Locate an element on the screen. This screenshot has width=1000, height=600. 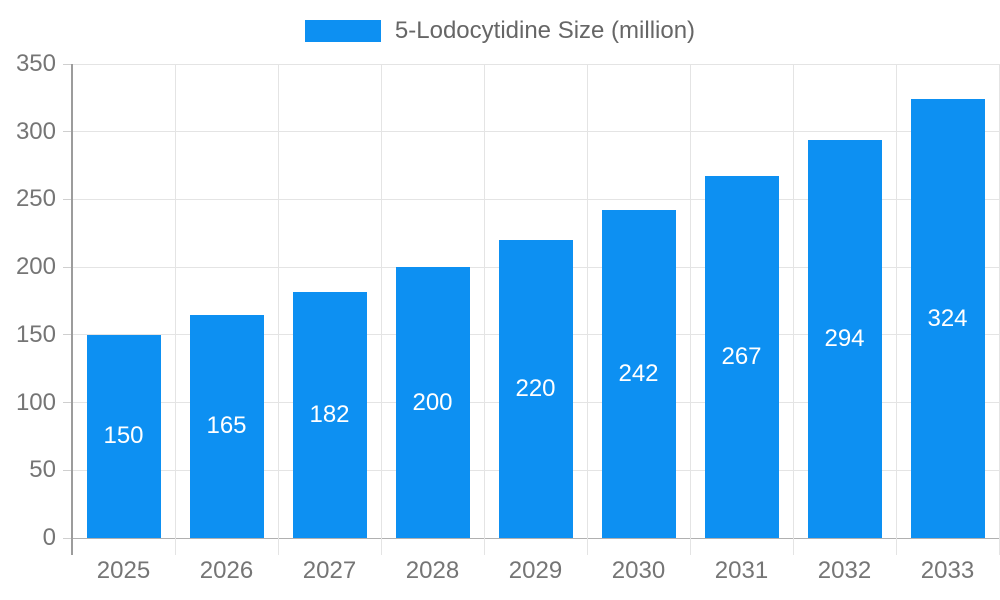
bar: 294 is located at coordinates (844, 338).